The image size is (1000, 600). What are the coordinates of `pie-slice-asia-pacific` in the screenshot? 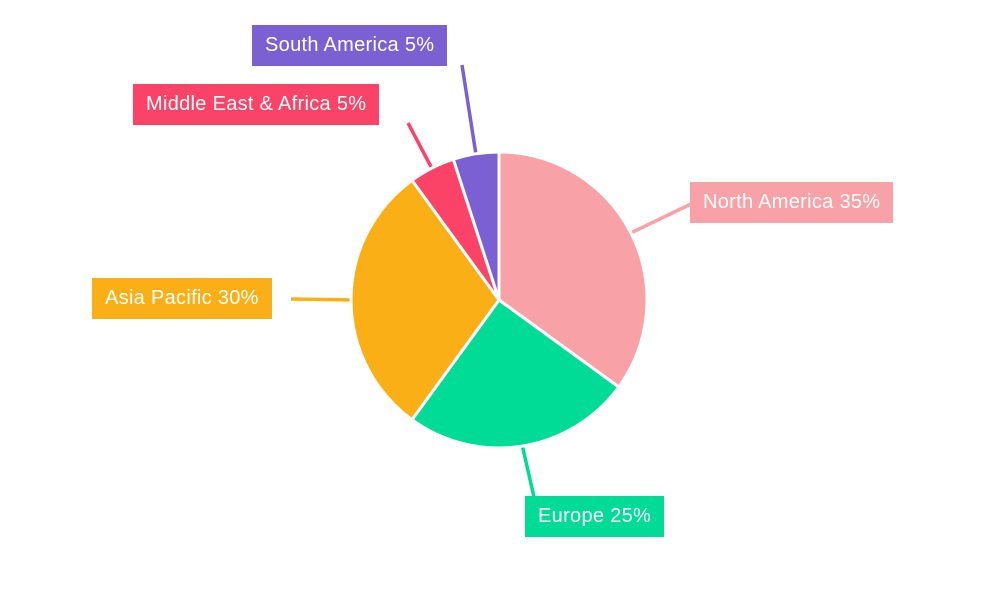 It's located at (425, 300).